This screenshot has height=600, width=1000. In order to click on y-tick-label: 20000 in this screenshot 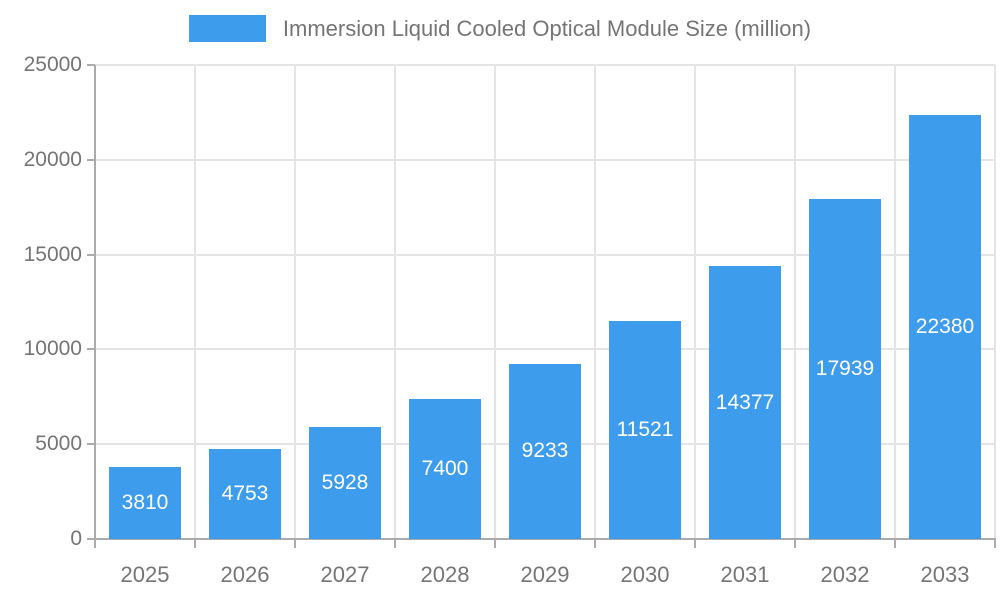, I will do `click(52, 159)`.